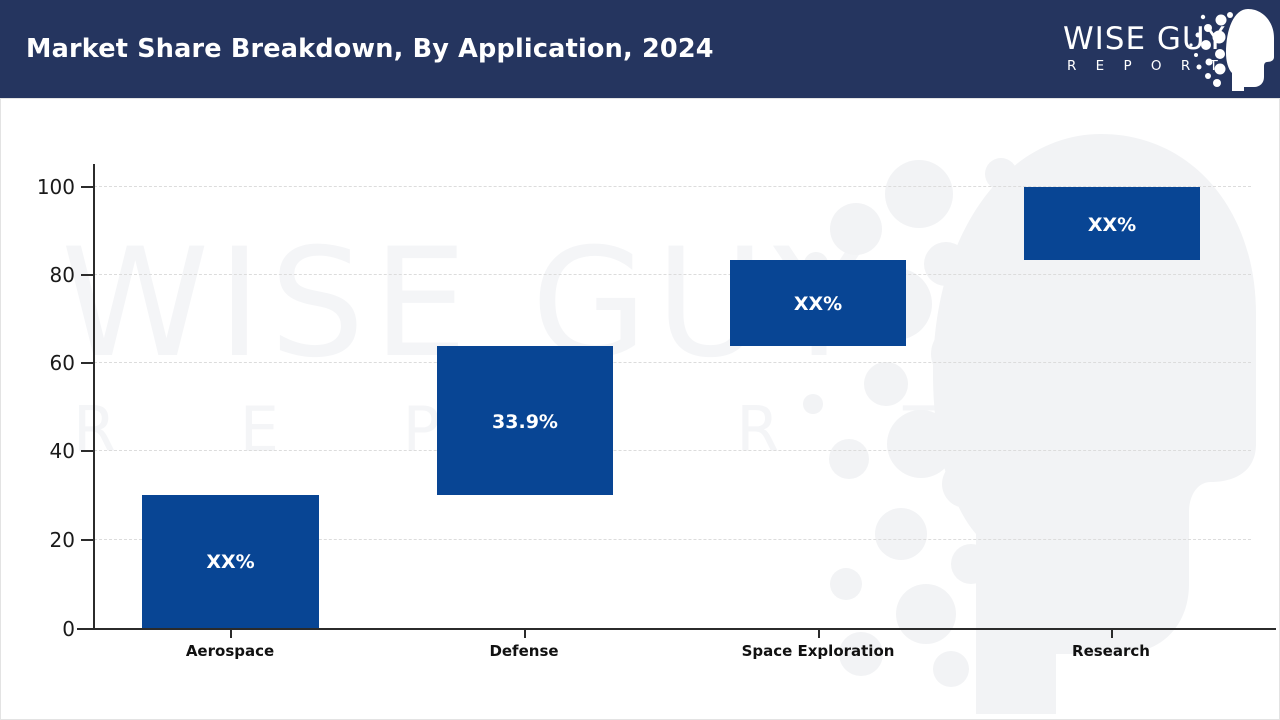 The width and height of the screenshot is (1280, 720). I want to click on bar-label-research: XX%, so click(1112, 225).